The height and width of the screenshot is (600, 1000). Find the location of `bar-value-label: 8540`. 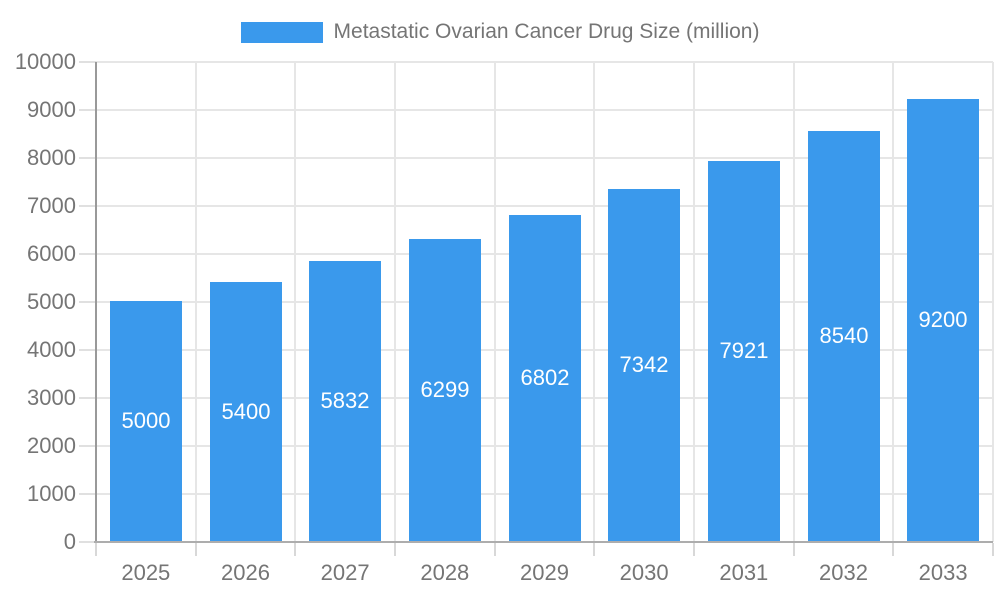

bar-value-label: 8540 is located at coordinates (844, 335).